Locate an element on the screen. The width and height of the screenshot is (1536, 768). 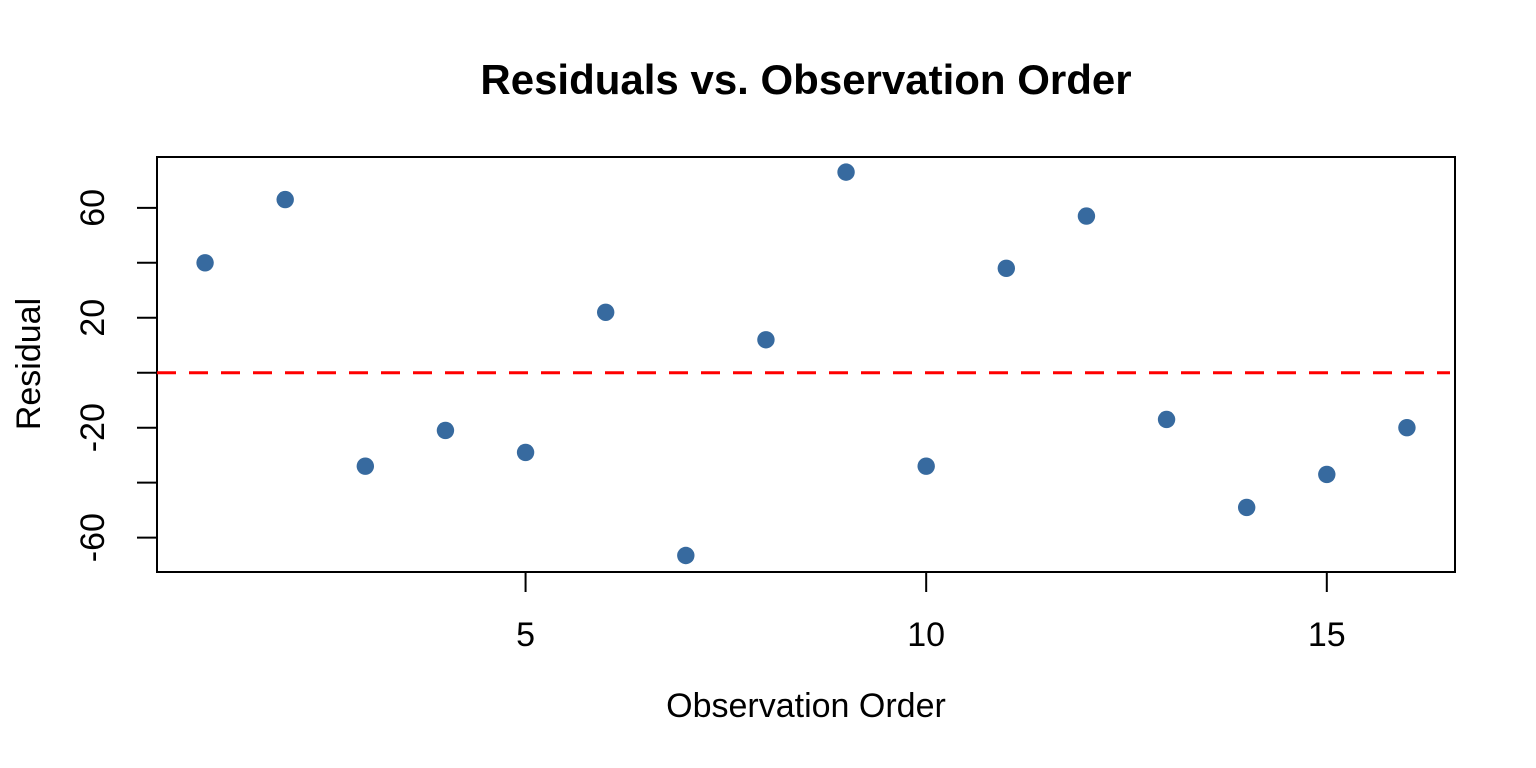
x-tick-label: 10 is located at coordinates (926, 635).